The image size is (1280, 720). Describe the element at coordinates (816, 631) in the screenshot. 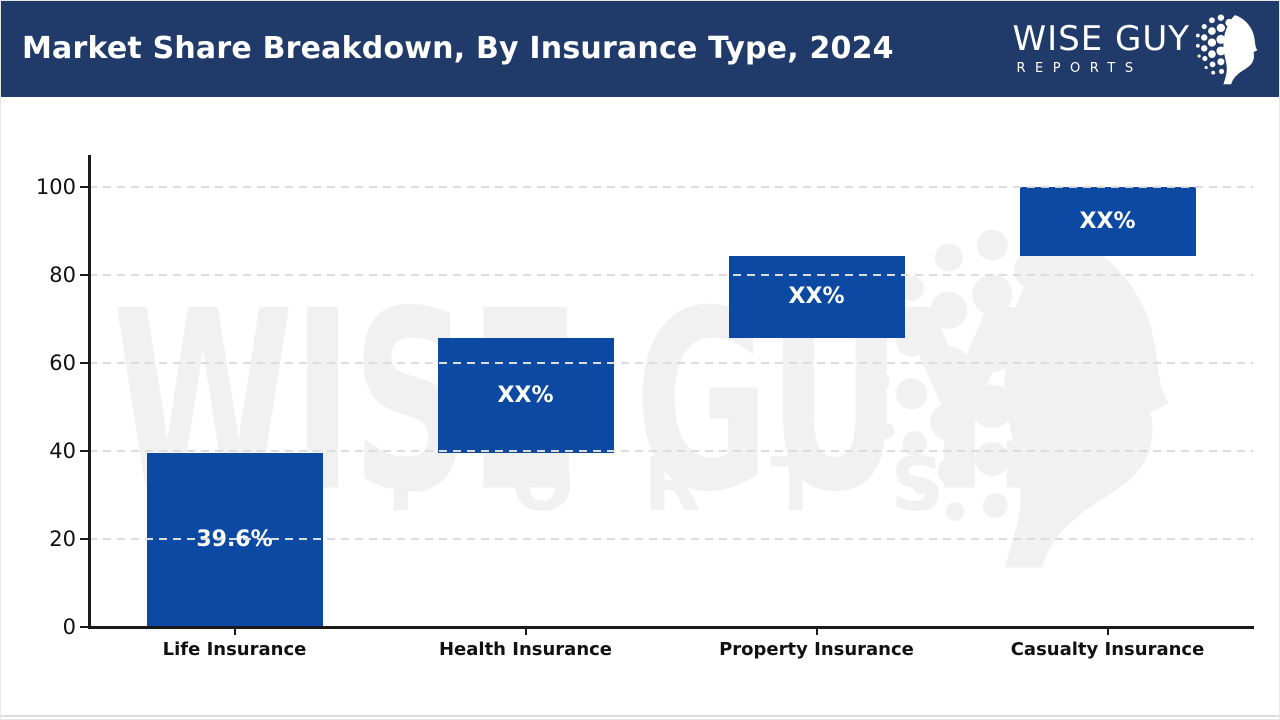

I see `x-tick-property-insurance` at that location.